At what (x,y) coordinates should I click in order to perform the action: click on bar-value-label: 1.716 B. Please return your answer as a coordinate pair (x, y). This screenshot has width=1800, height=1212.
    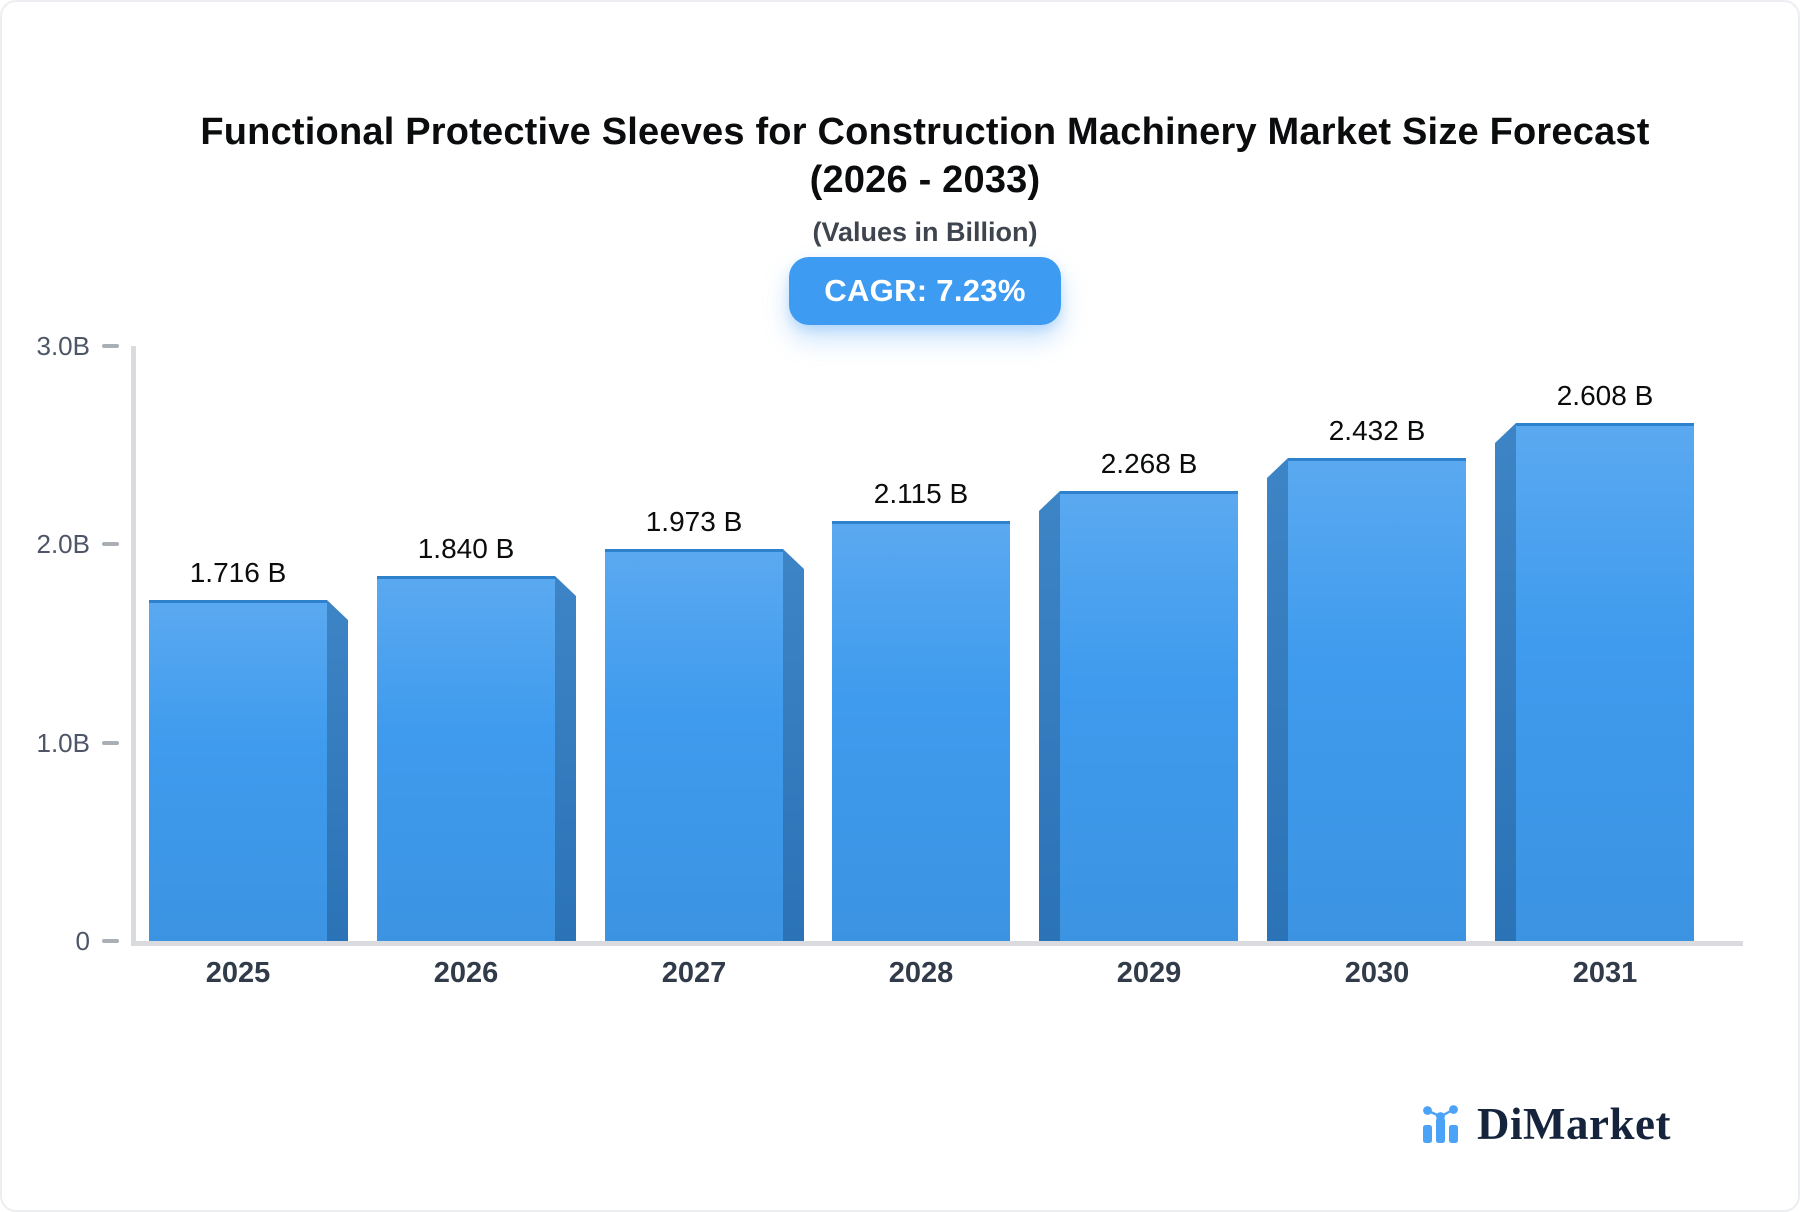
    Looking at the image, I should click on (238, 572).